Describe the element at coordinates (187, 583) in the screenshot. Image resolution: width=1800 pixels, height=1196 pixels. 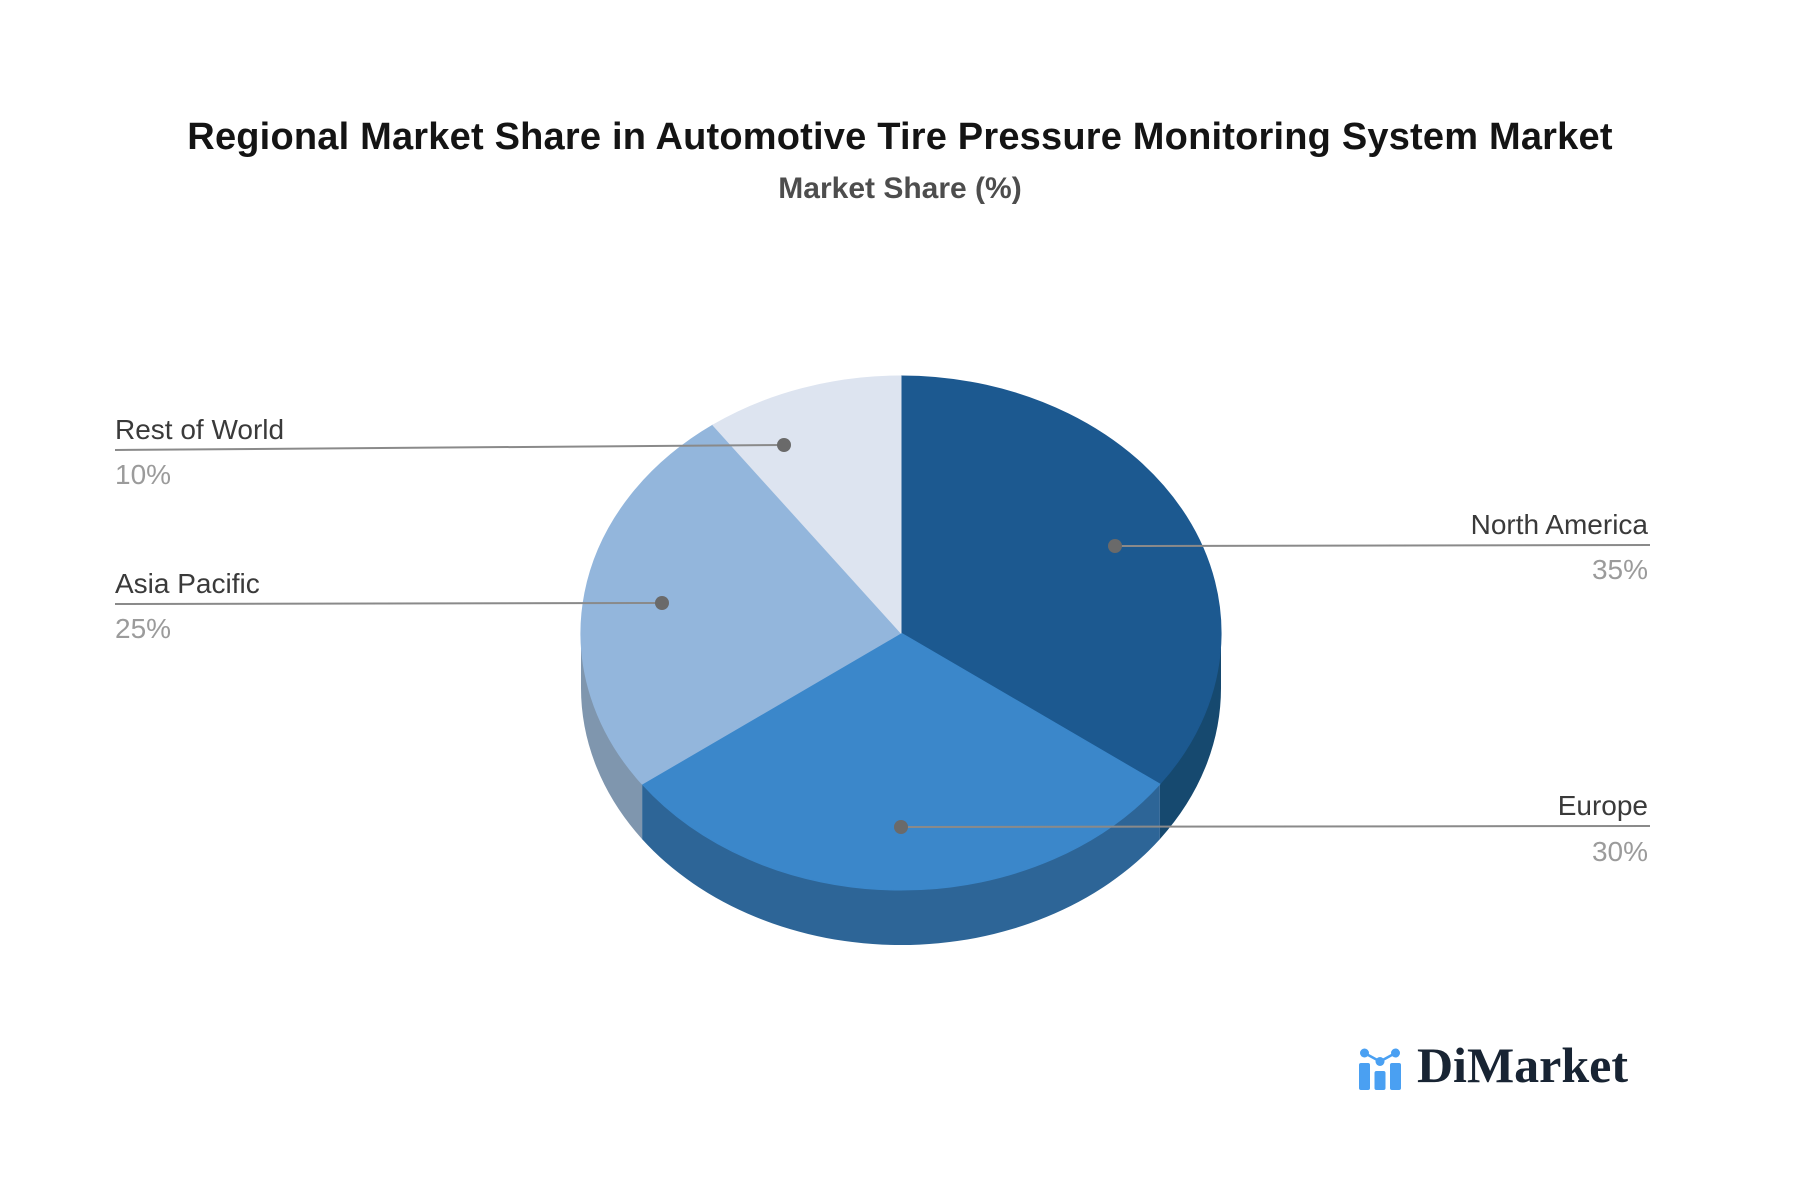
I see `label-asia-pacific: Asia Pacific` at that location.